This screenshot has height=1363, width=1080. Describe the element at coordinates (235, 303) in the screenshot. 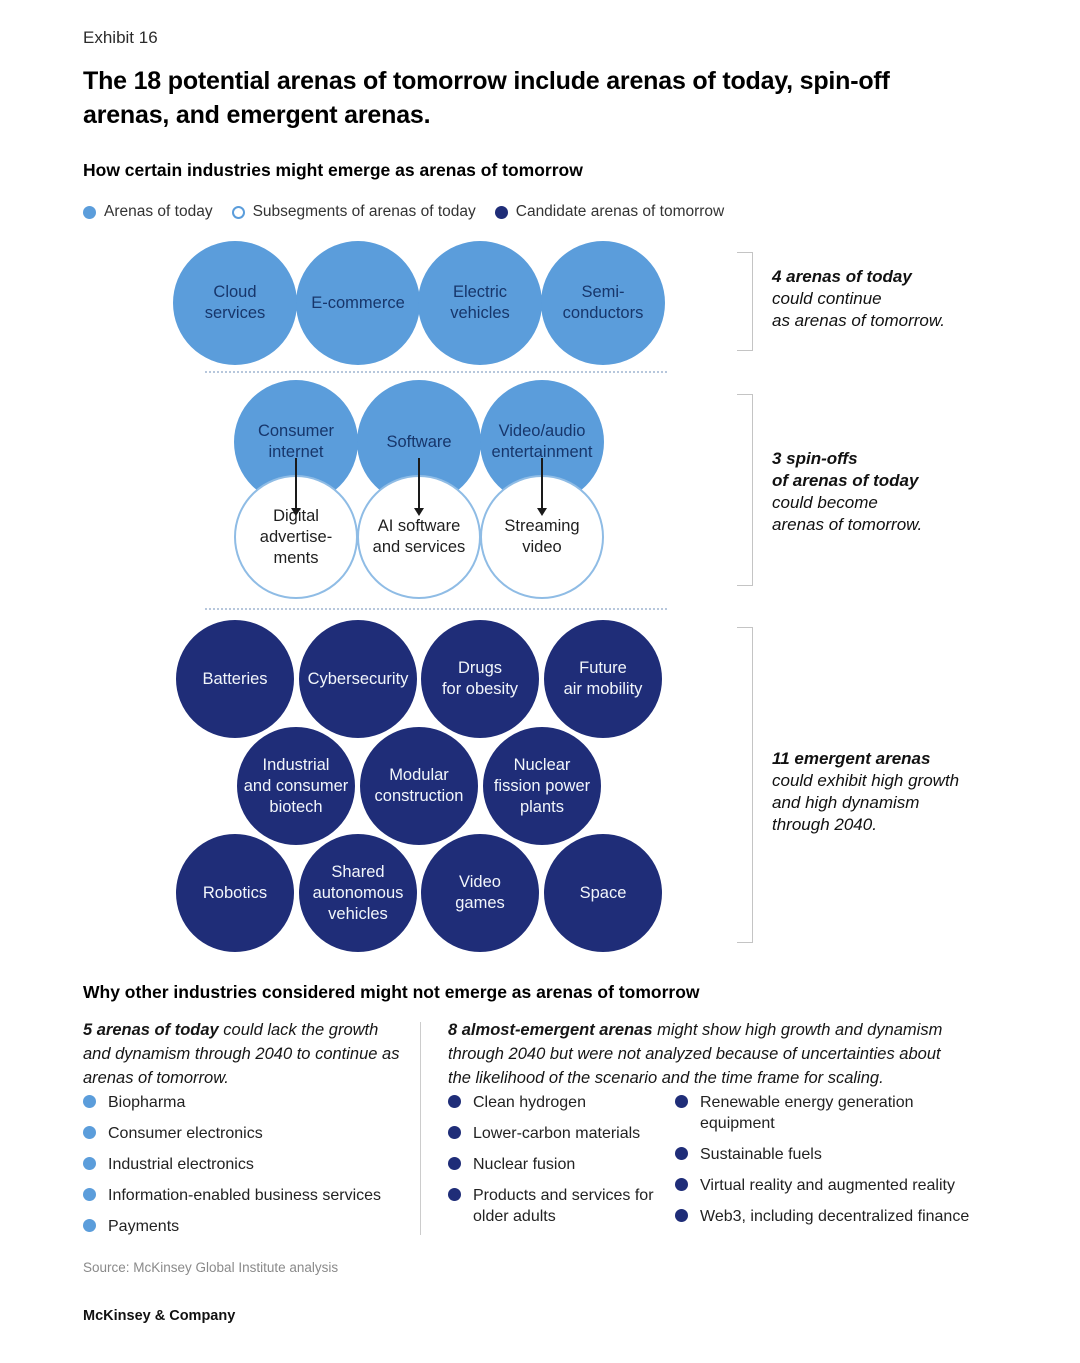

I see `arena-circle-cloud-services: Cloud services` at that location.